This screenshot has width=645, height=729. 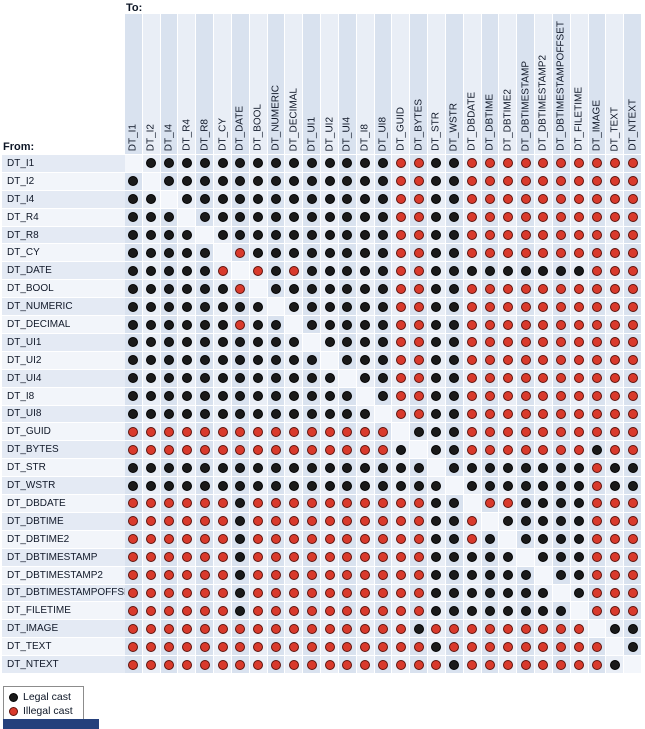 I want to click on column-header-label: DT_I2, so click(x=151, y=137).